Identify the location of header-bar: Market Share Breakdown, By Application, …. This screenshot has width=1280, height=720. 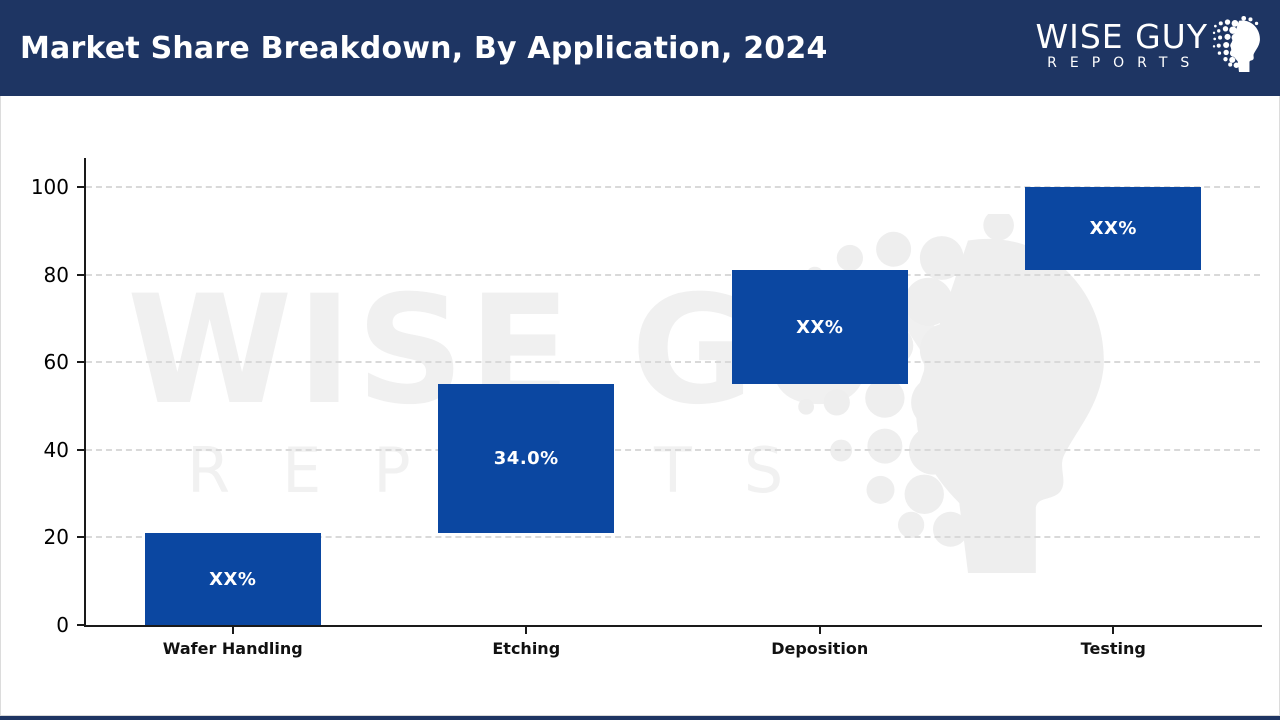
(640, 48).